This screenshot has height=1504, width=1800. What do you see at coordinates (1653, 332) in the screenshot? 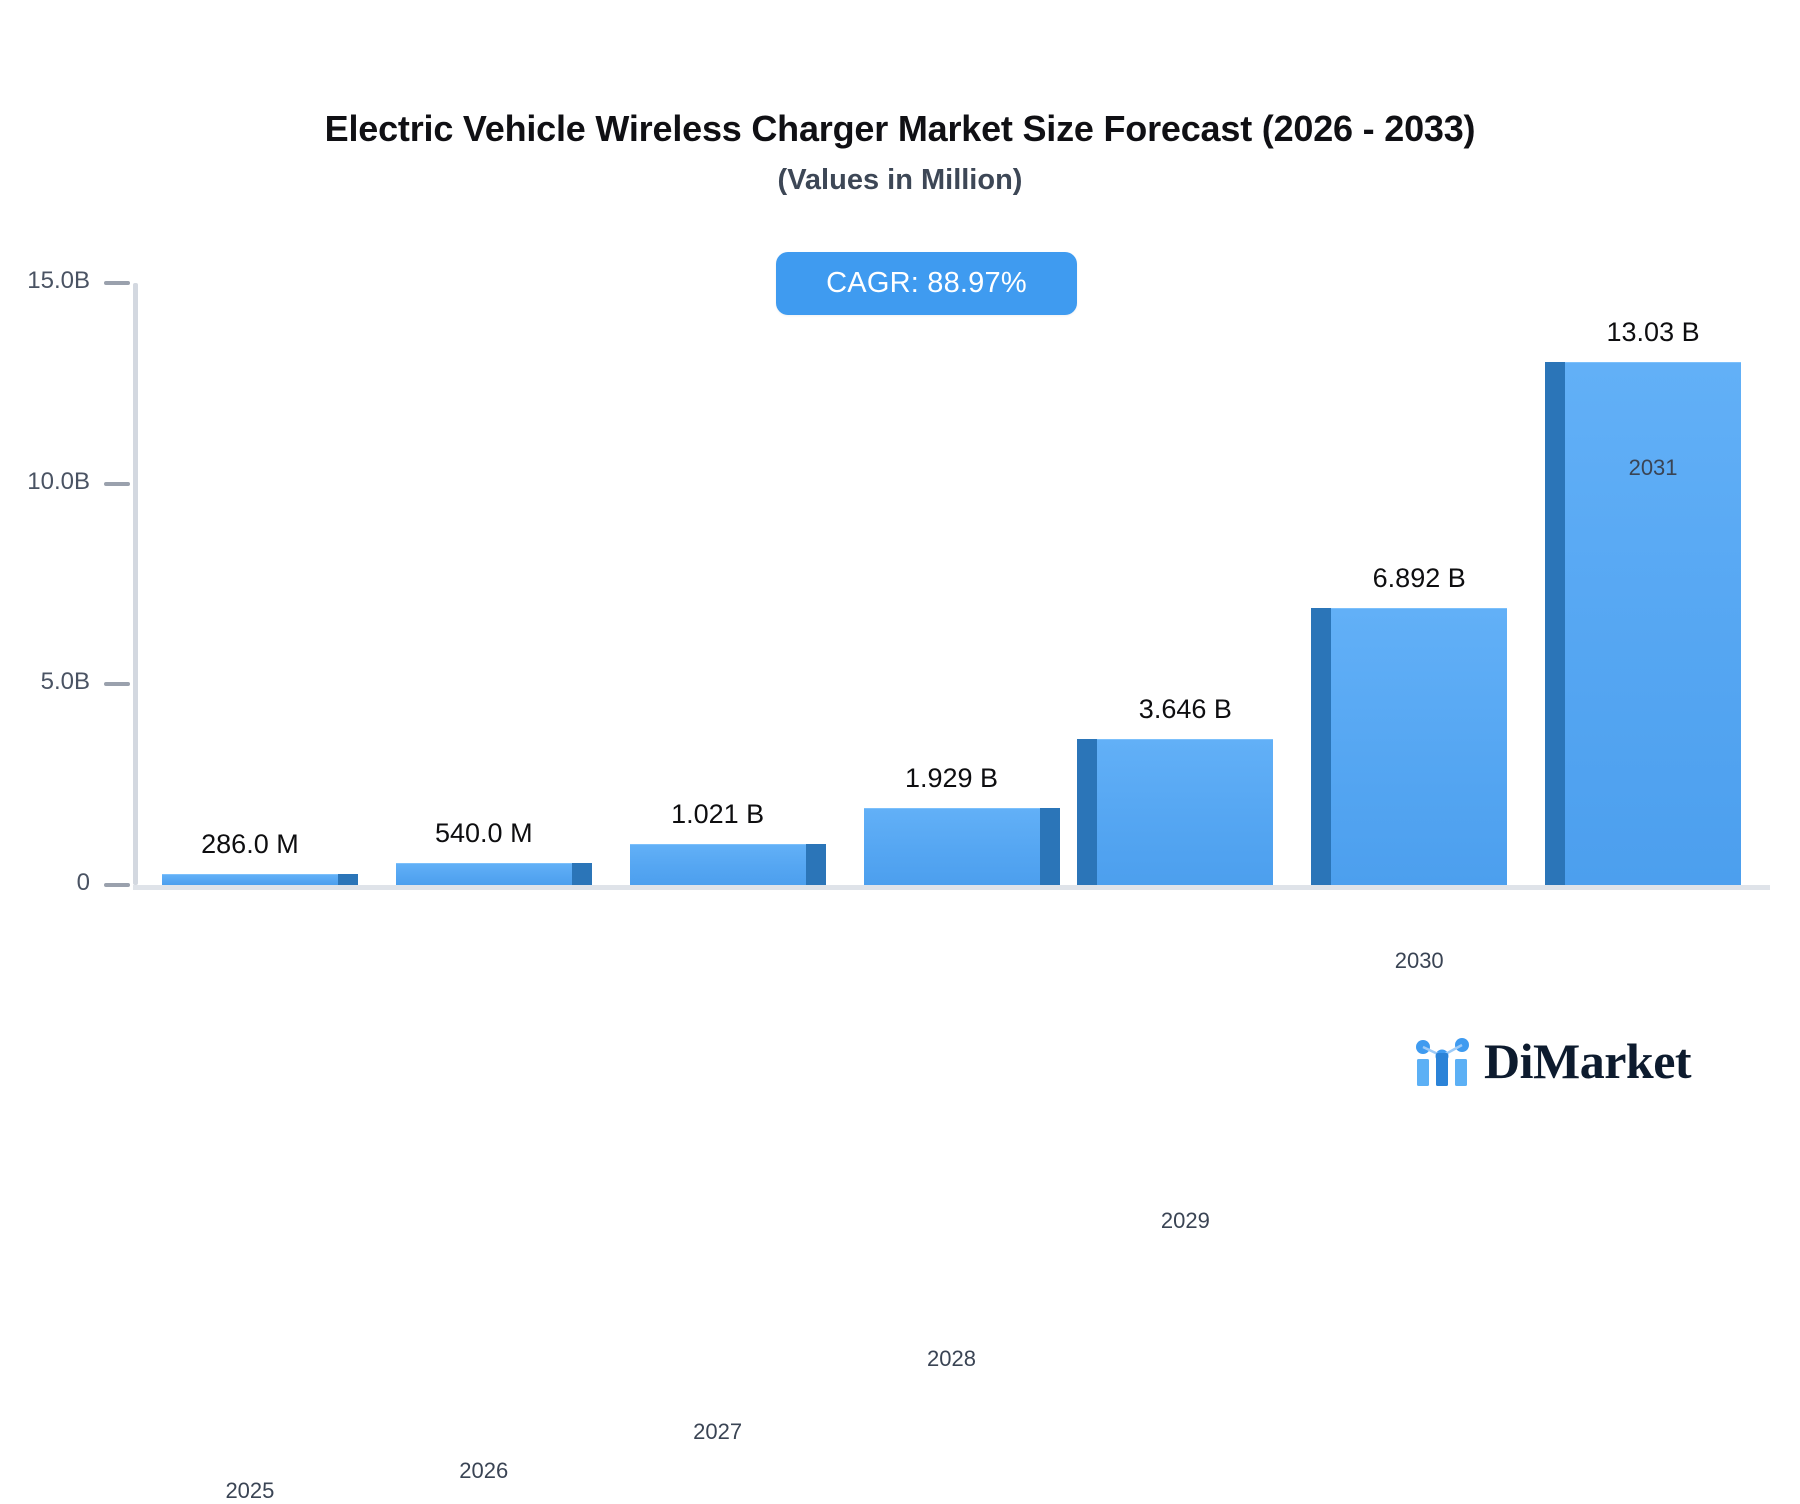
I see `bar-value-label: 13.03 B` at bounding box center [1653, 332].